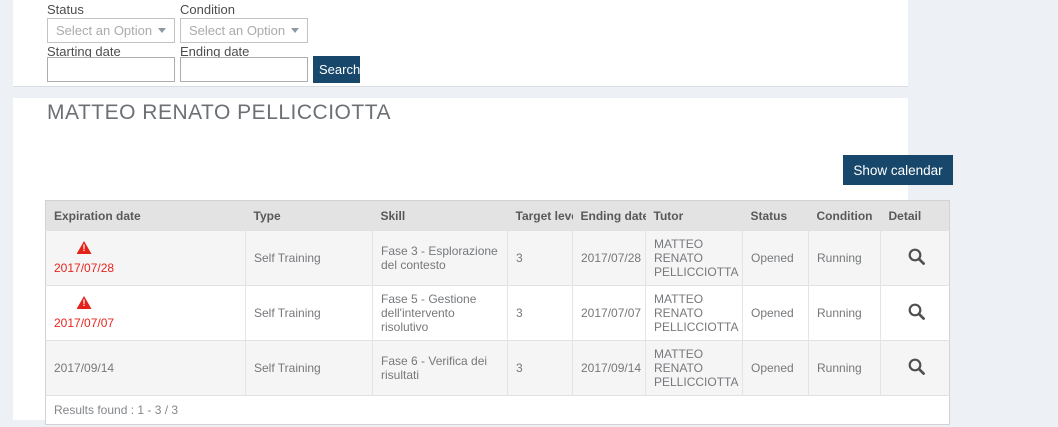 The width and height of the screenshot is (1058, 427). What do you see at coordinates (440, 258) in the screenshot?
I see `cell-skill: Fase 3 - Esplorazione del contesto` at bounding box center [440, 258].